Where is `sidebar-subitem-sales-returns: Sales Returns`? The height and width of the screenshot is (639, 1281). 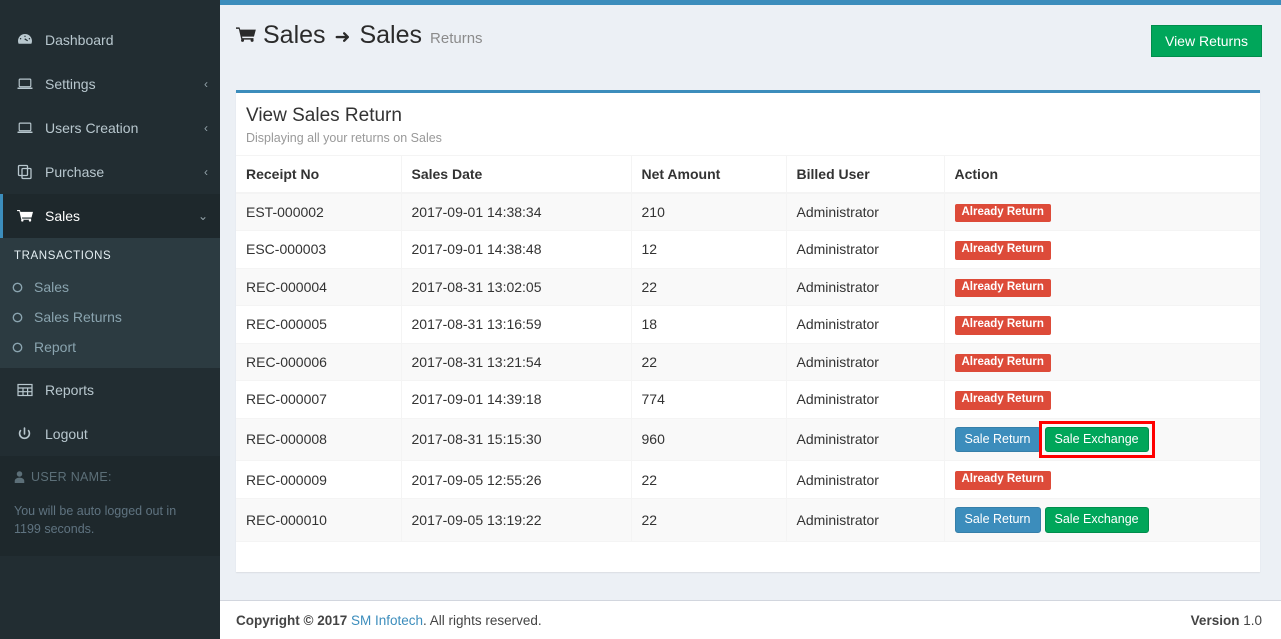 sidebar-subitem-sales-returns: Sales Returns is located at coordinates (110, 317).